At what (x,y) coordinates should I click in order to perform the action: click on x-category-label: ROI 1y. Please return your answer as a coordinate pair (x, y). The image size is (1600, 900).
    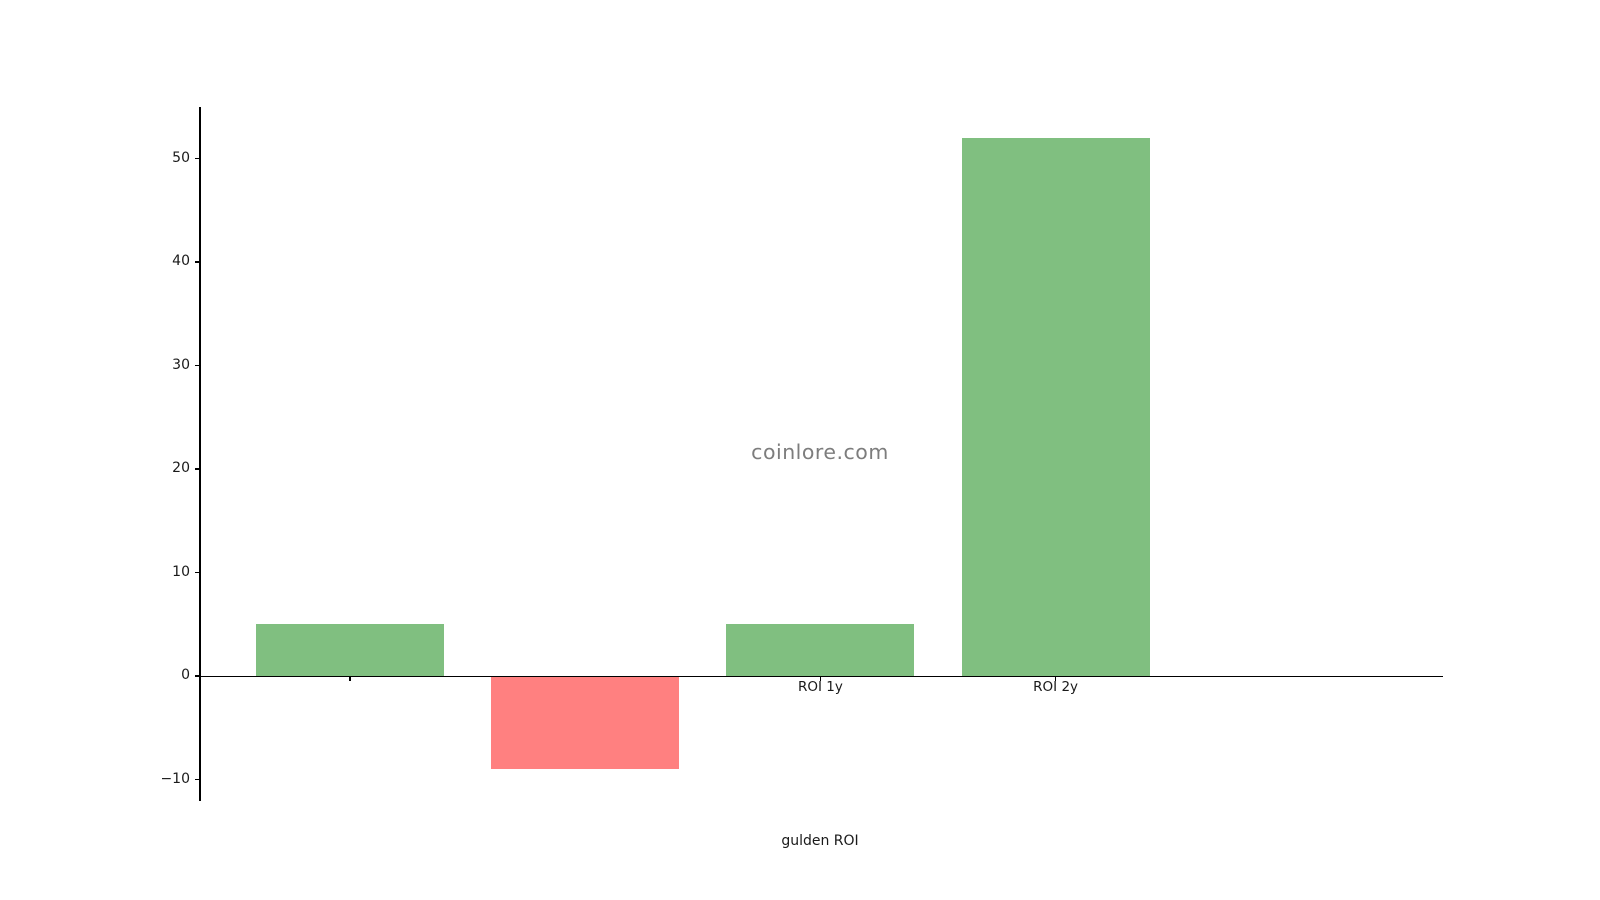
    Looking at the image, I should click on (820, 687).